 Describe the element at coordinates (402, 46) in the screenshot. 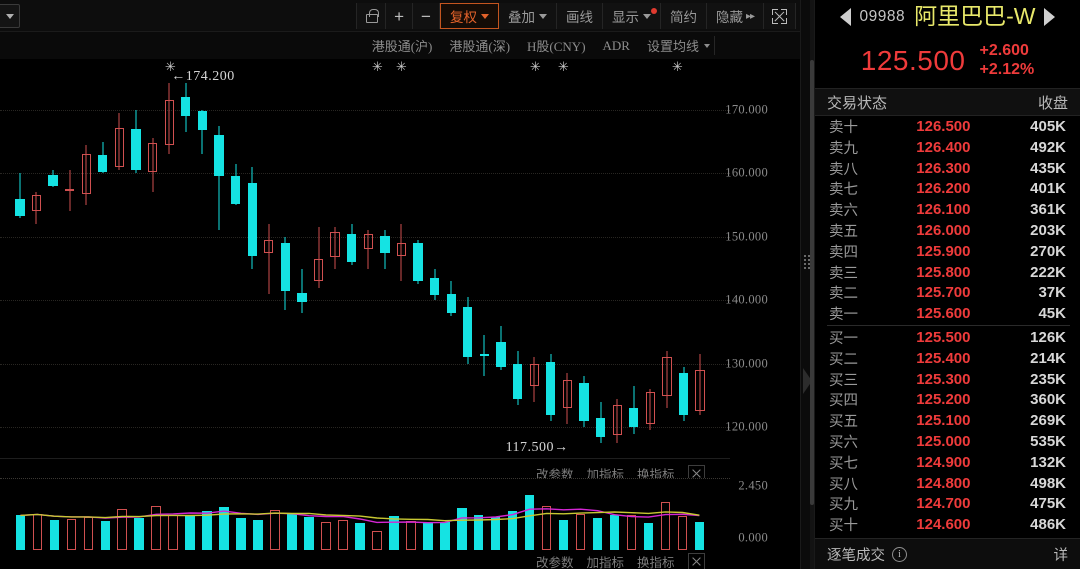

I see `link-hk-connect-sh: 港股通(沪)` at that location.